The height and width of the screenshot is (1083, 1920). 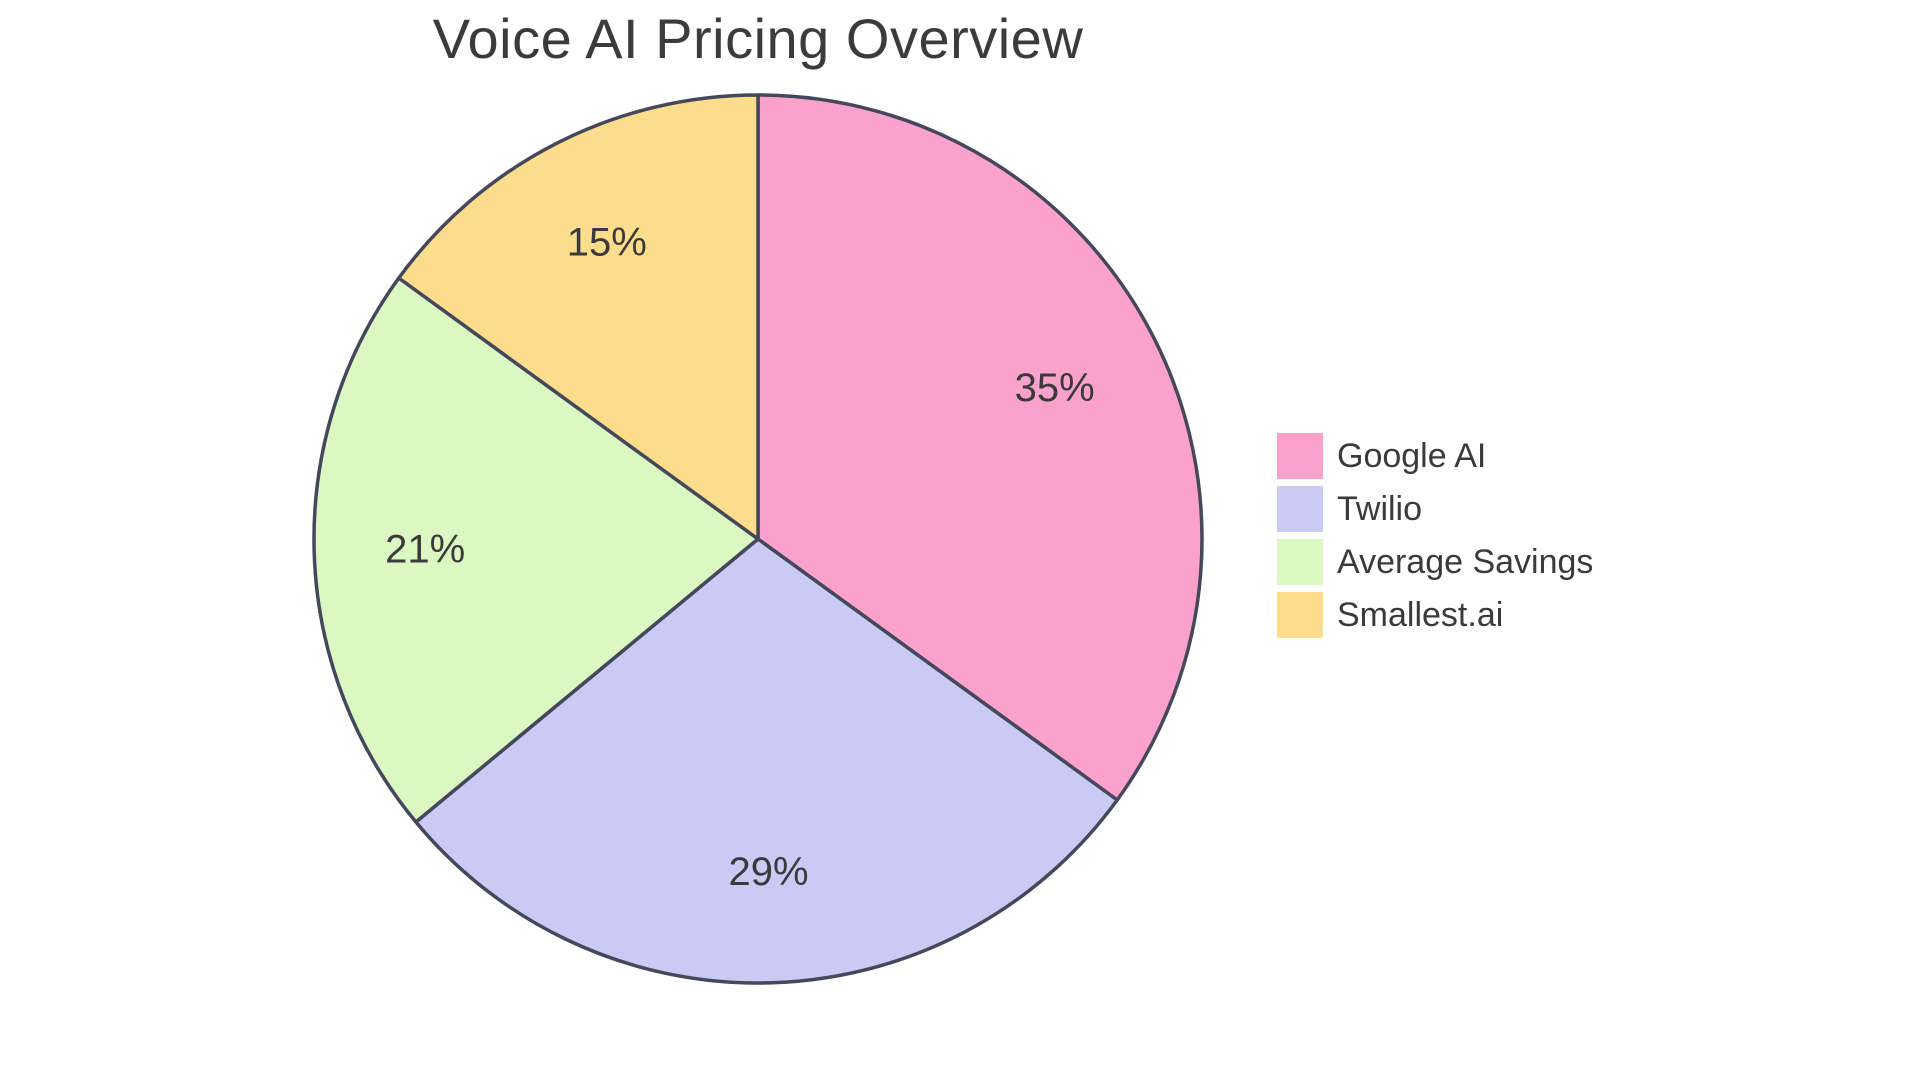 I want to click on legend-item-smallest-ai: Smallest.ai, so click(x=1435, y=615).